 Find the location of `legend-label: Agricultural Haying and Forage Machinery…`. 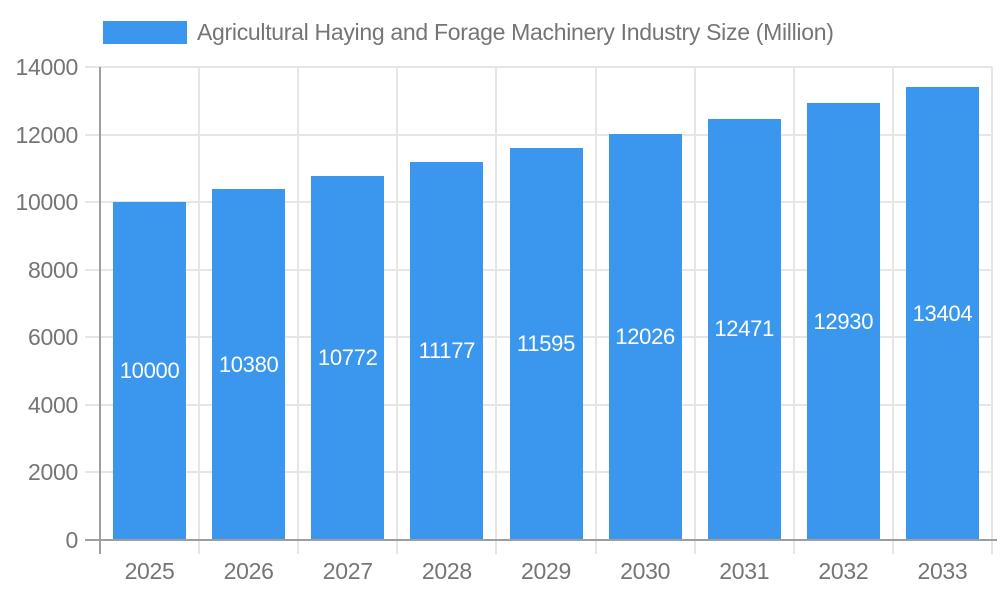

legend-label: Agricultural Haying and Forage Machinery… is located at coordinates (515, 32).